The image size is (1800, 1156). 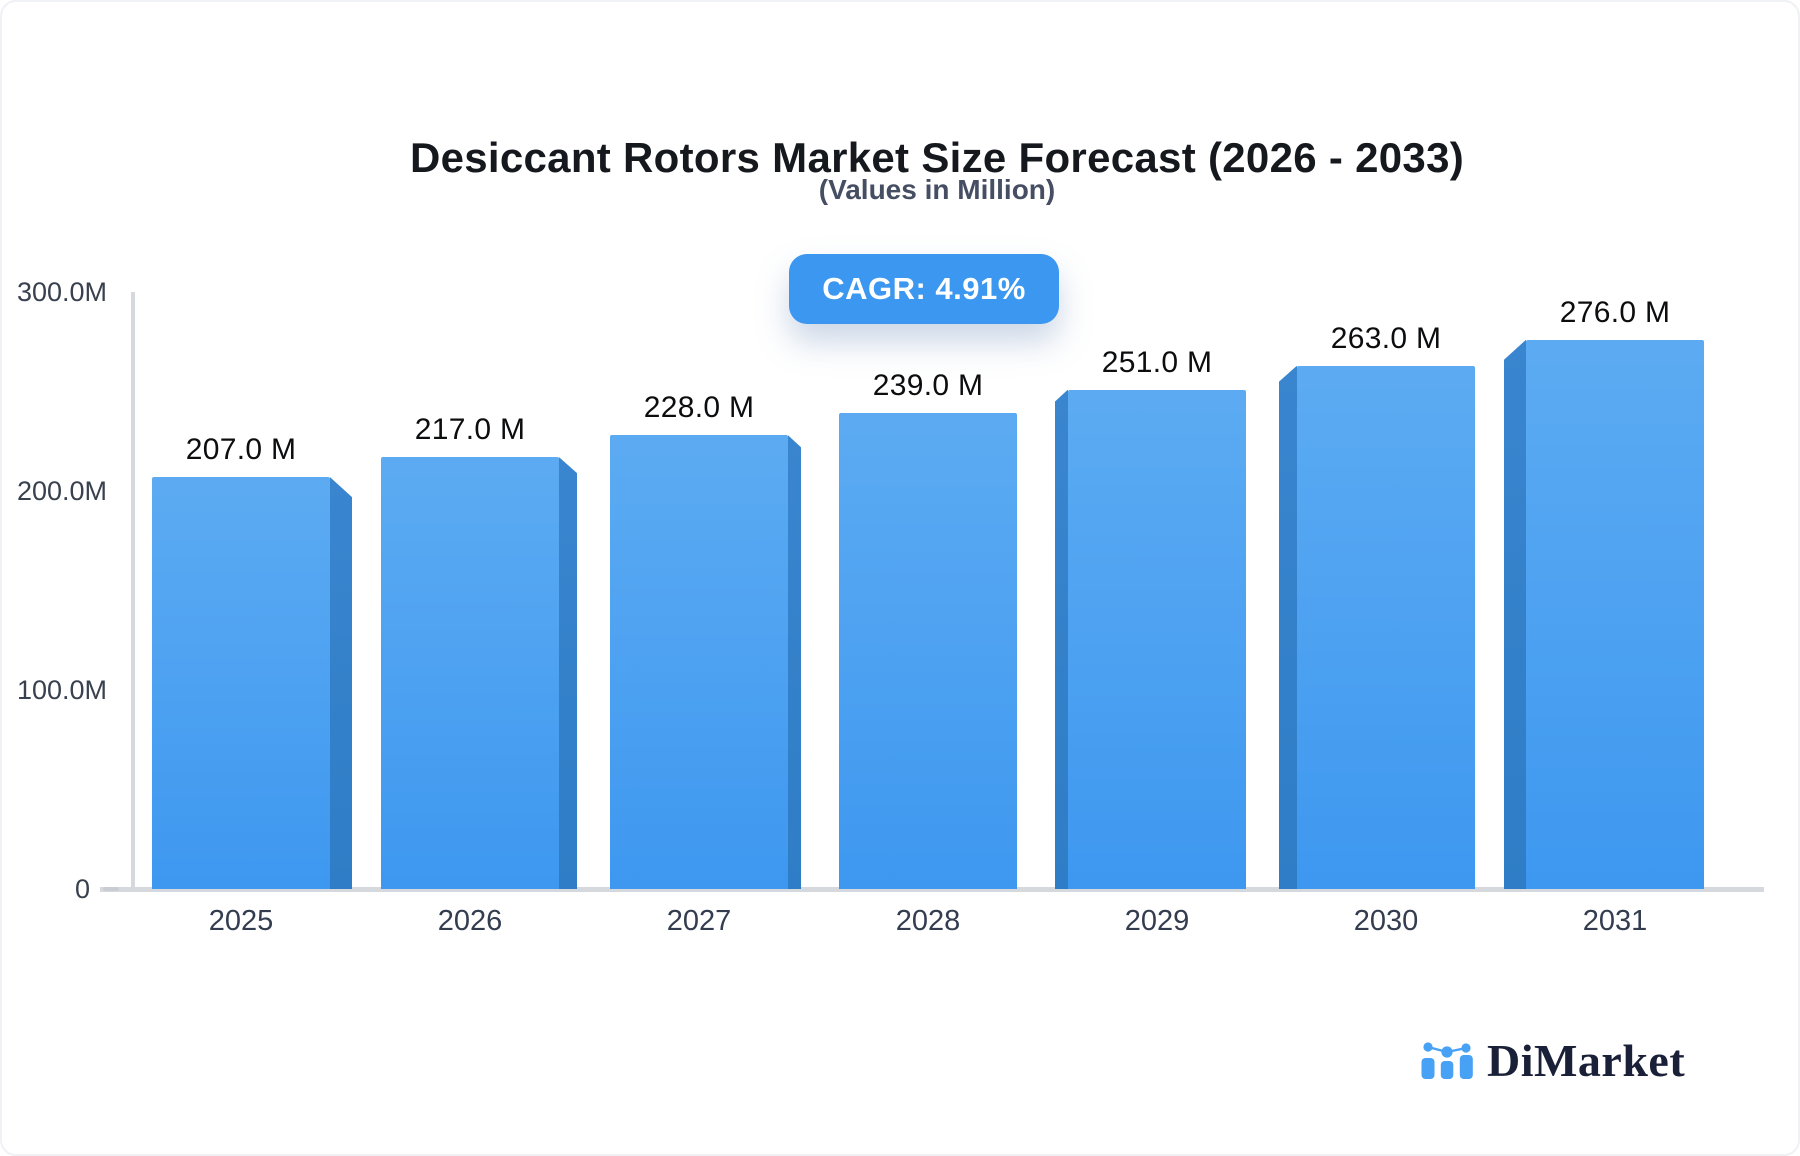 What do you see at coordinates (470, 430) in the screenshot?
I see `bar-value-label: 217.0 M` at bounding box center [470, 430].